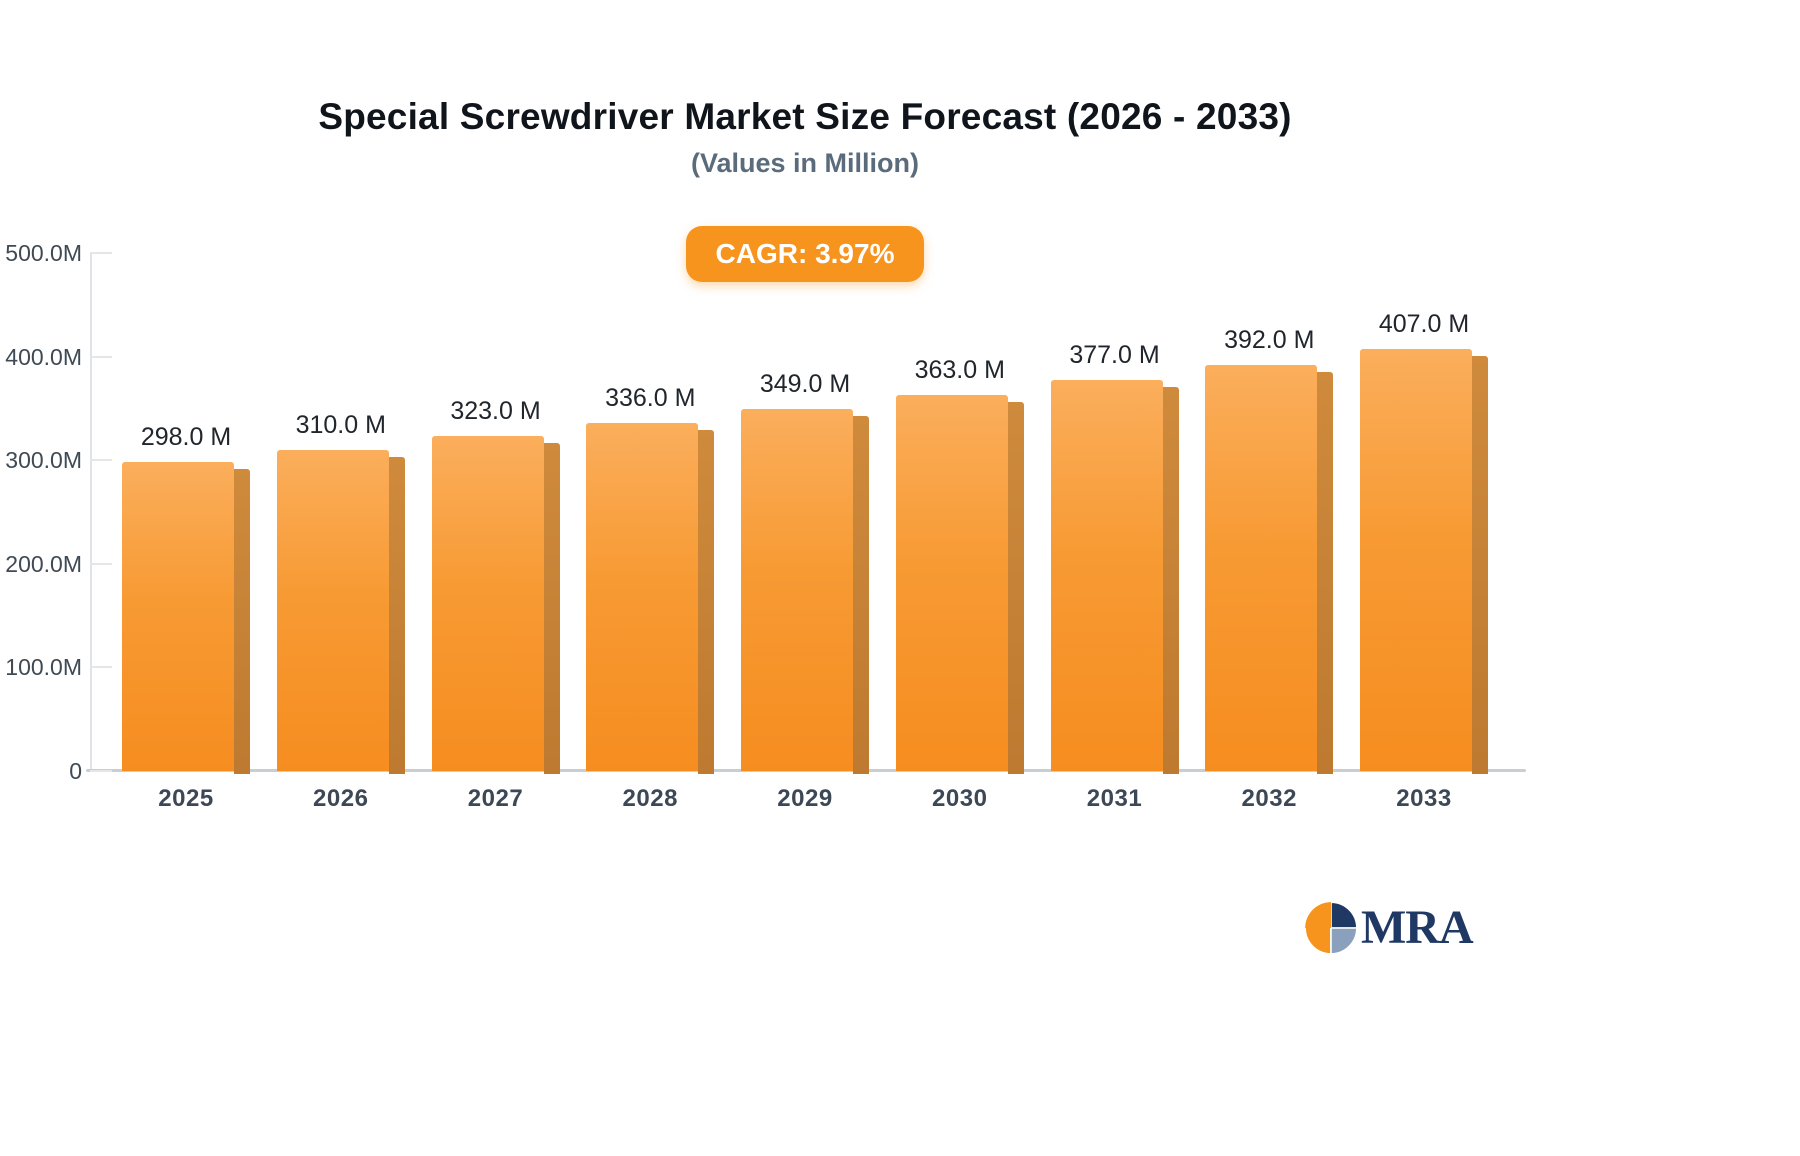  Describe the element at coordinates (43, 563) in the screenshot. I see `y-axis-tick-label: 200.0M` at that location.